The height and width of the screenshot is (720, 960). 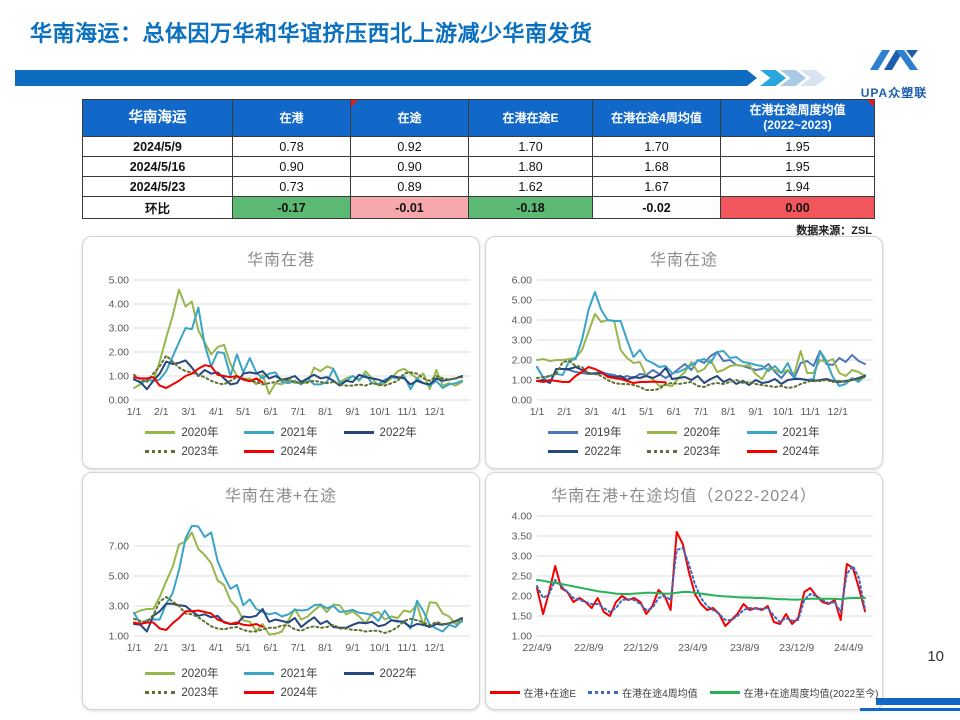 I want to click on table-header-cell: 在途, so click(x=409, y=118).